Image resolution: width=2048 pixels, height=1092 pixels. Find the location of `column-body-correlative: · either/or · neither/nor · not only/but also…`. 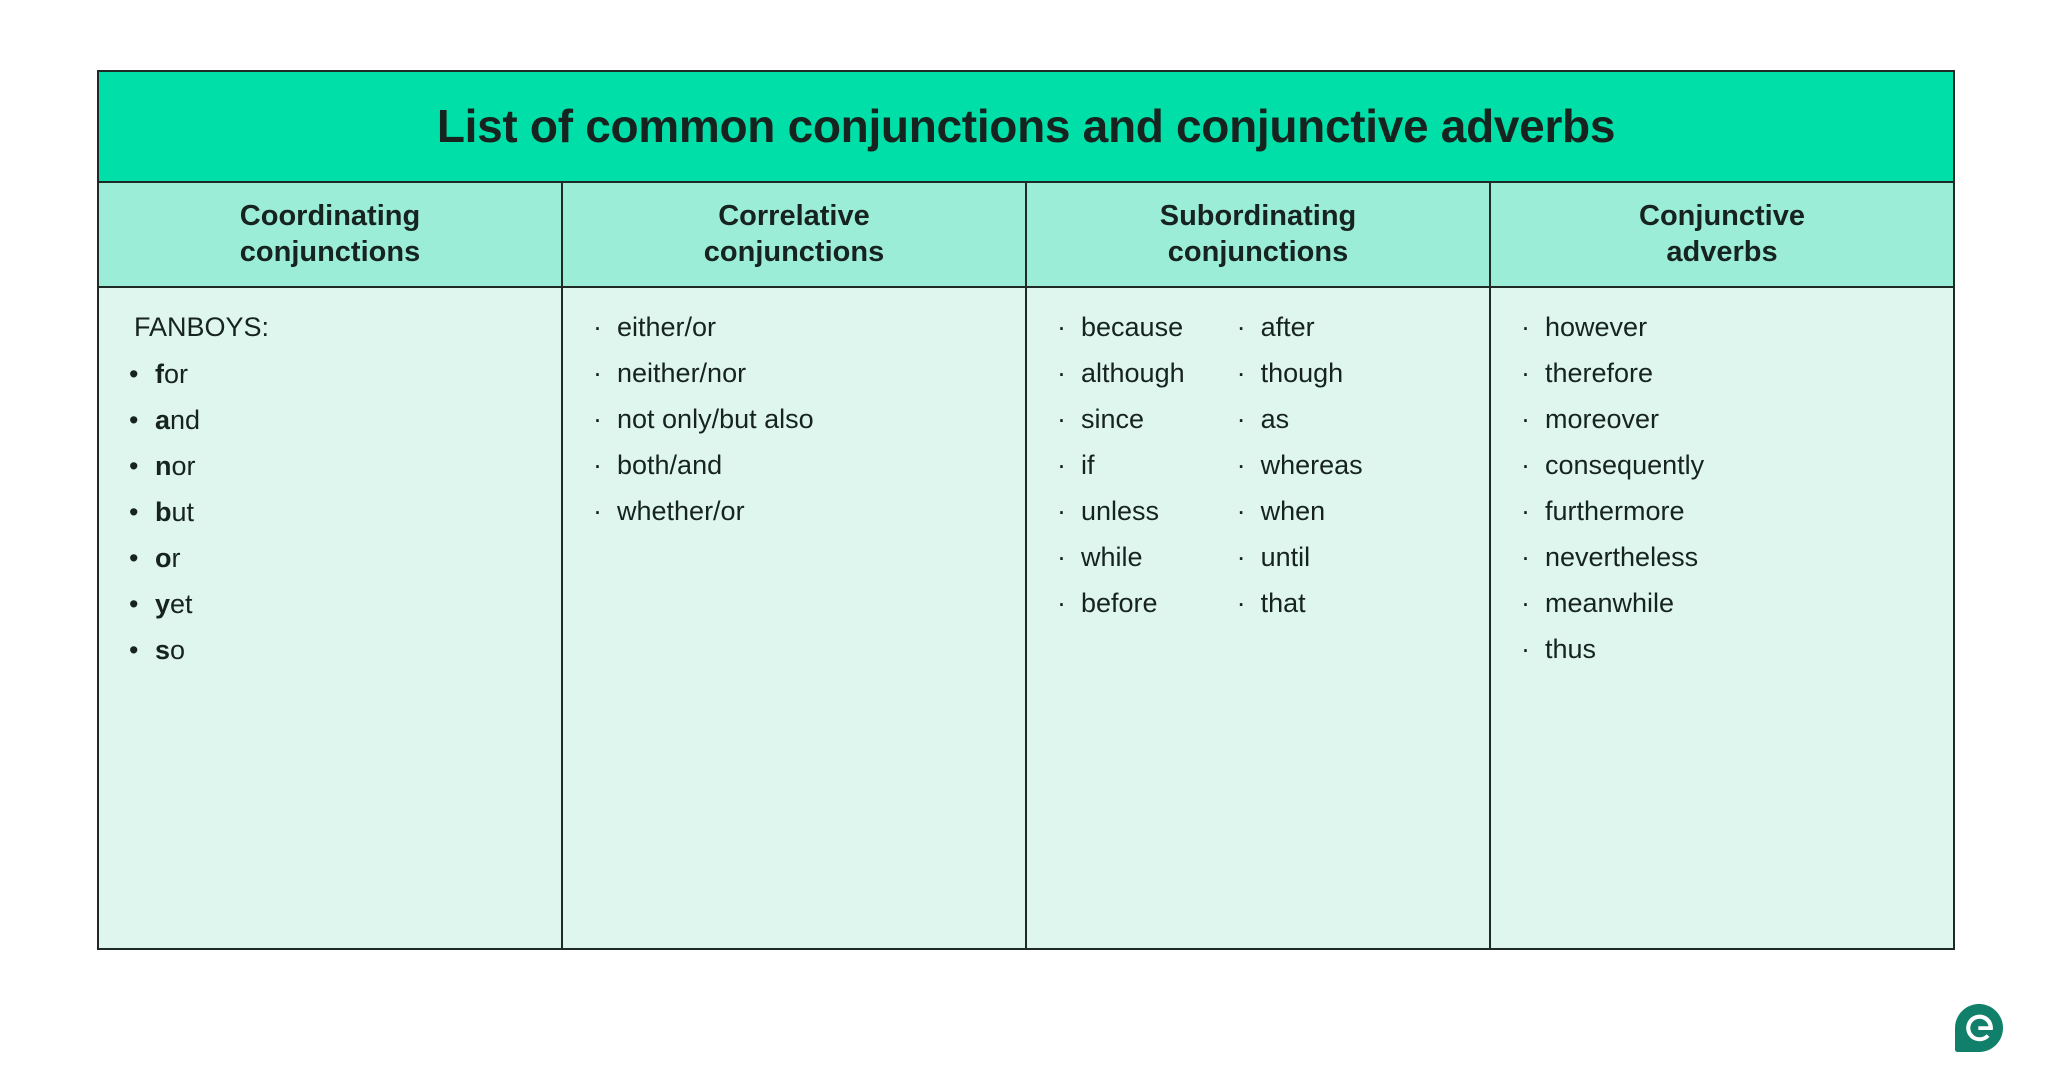

column-body-correlative: · either/or · neither/nor · not only/but also… is located at coordinates (795, 618).